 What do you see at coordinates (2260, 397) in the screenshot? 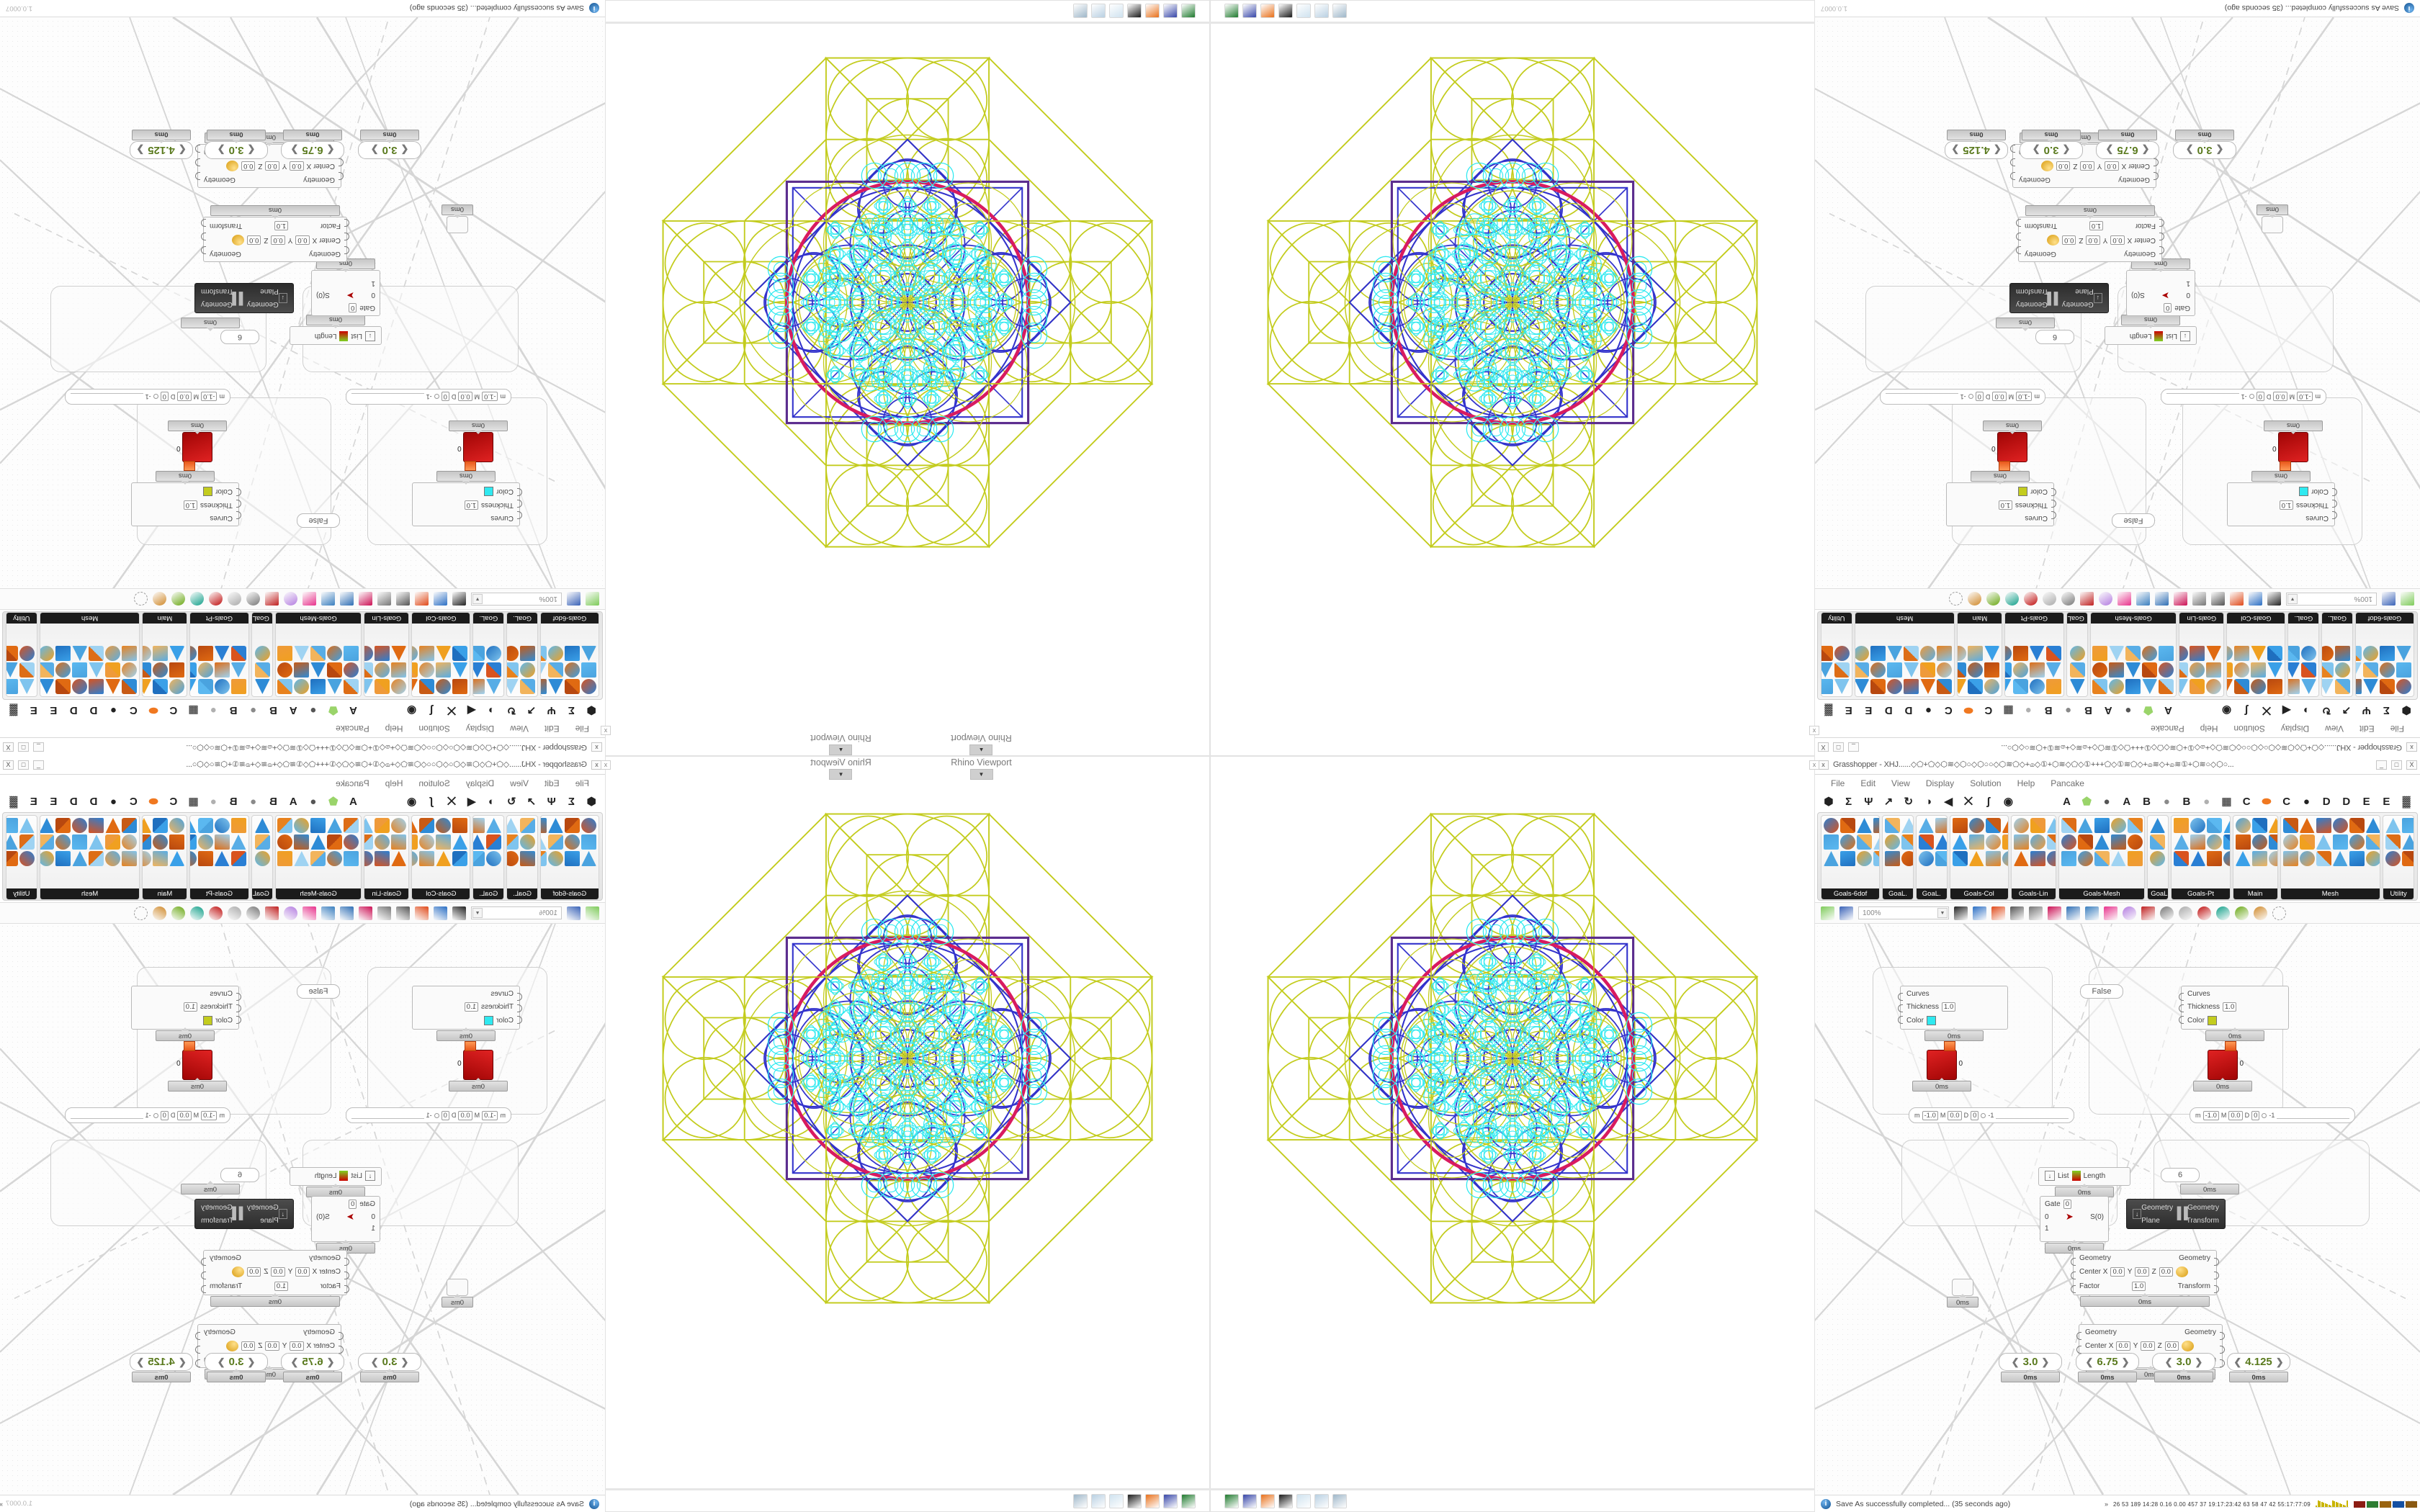
I see `slider-dec: 0` at bounding box center [2260, 397].